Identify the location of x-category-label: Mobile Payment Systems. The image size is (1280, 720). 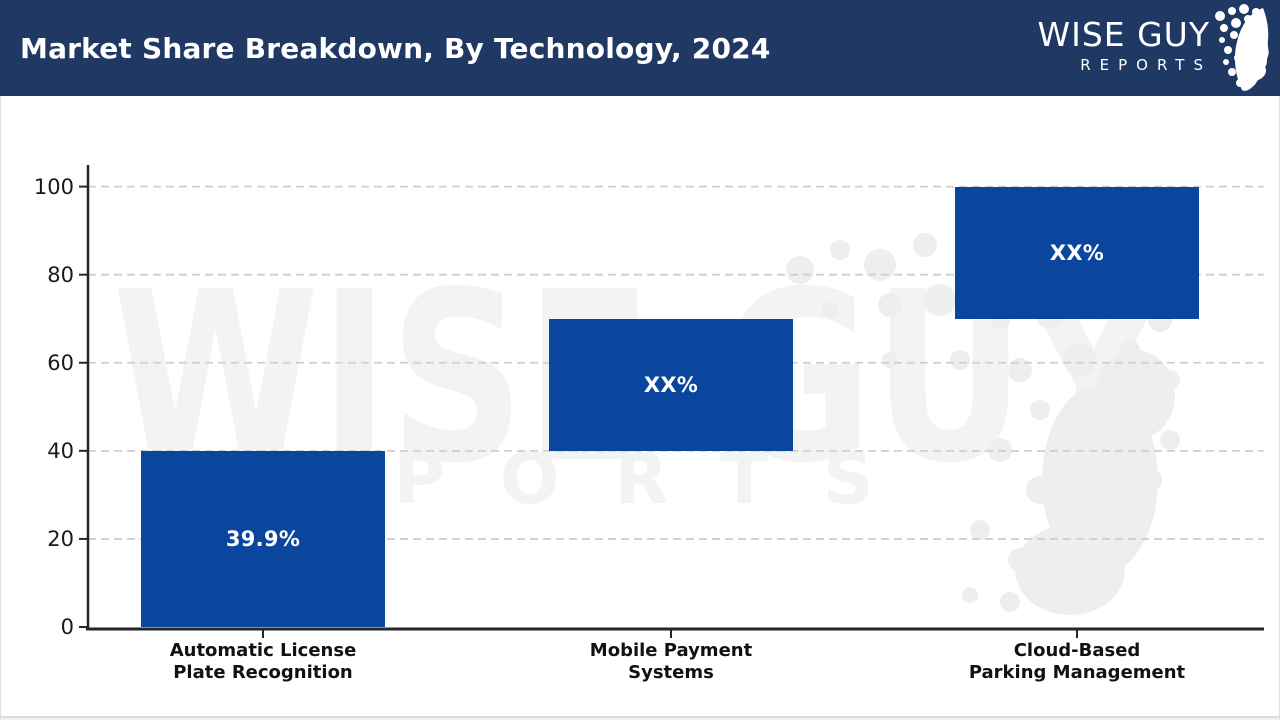
(671, 662).